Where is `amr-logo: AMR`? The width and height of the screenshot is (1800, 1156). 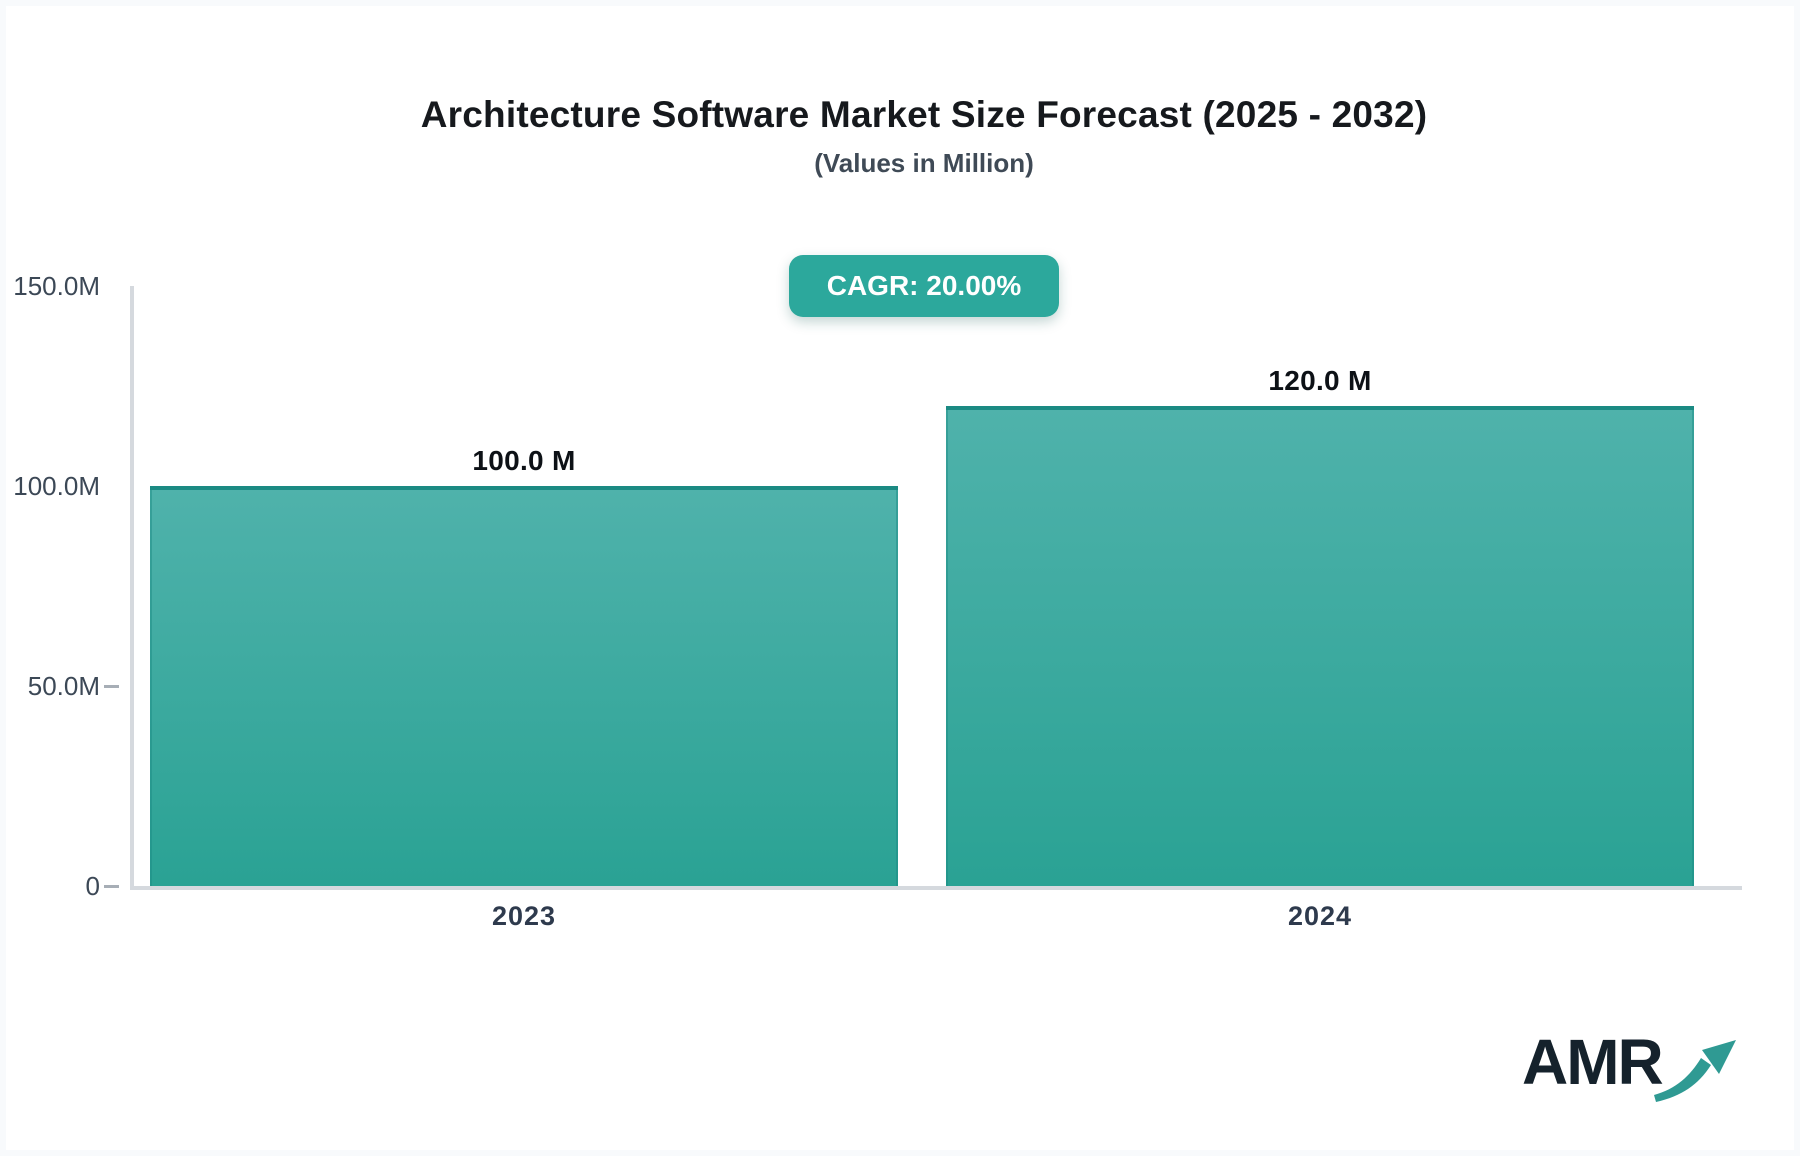 amr-logo: AMR is located at coordinates (1636, 1069).